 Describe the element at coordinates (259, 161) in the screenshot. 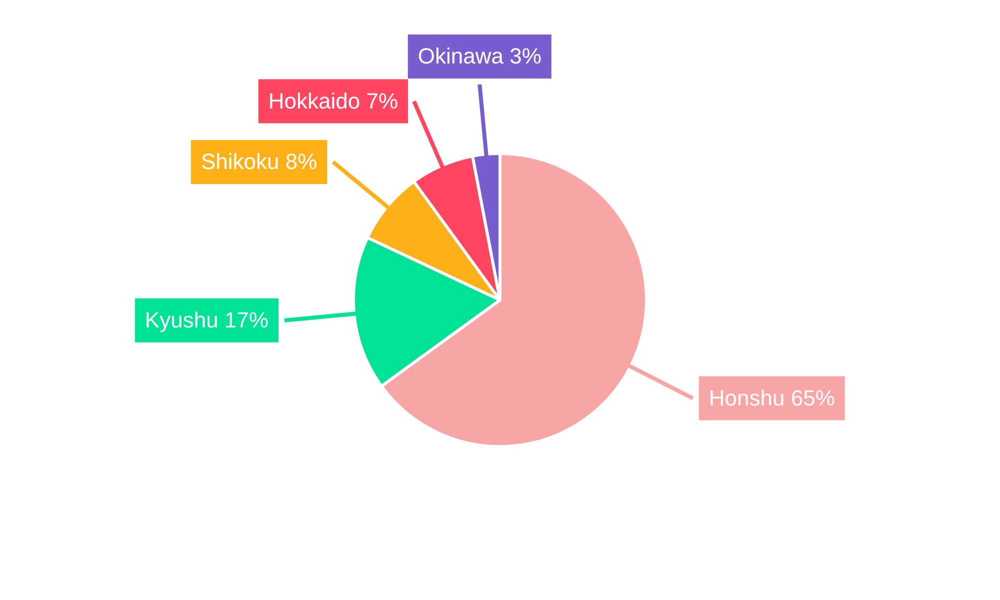

I see `slice-label: Shikoku 8%` at that location.